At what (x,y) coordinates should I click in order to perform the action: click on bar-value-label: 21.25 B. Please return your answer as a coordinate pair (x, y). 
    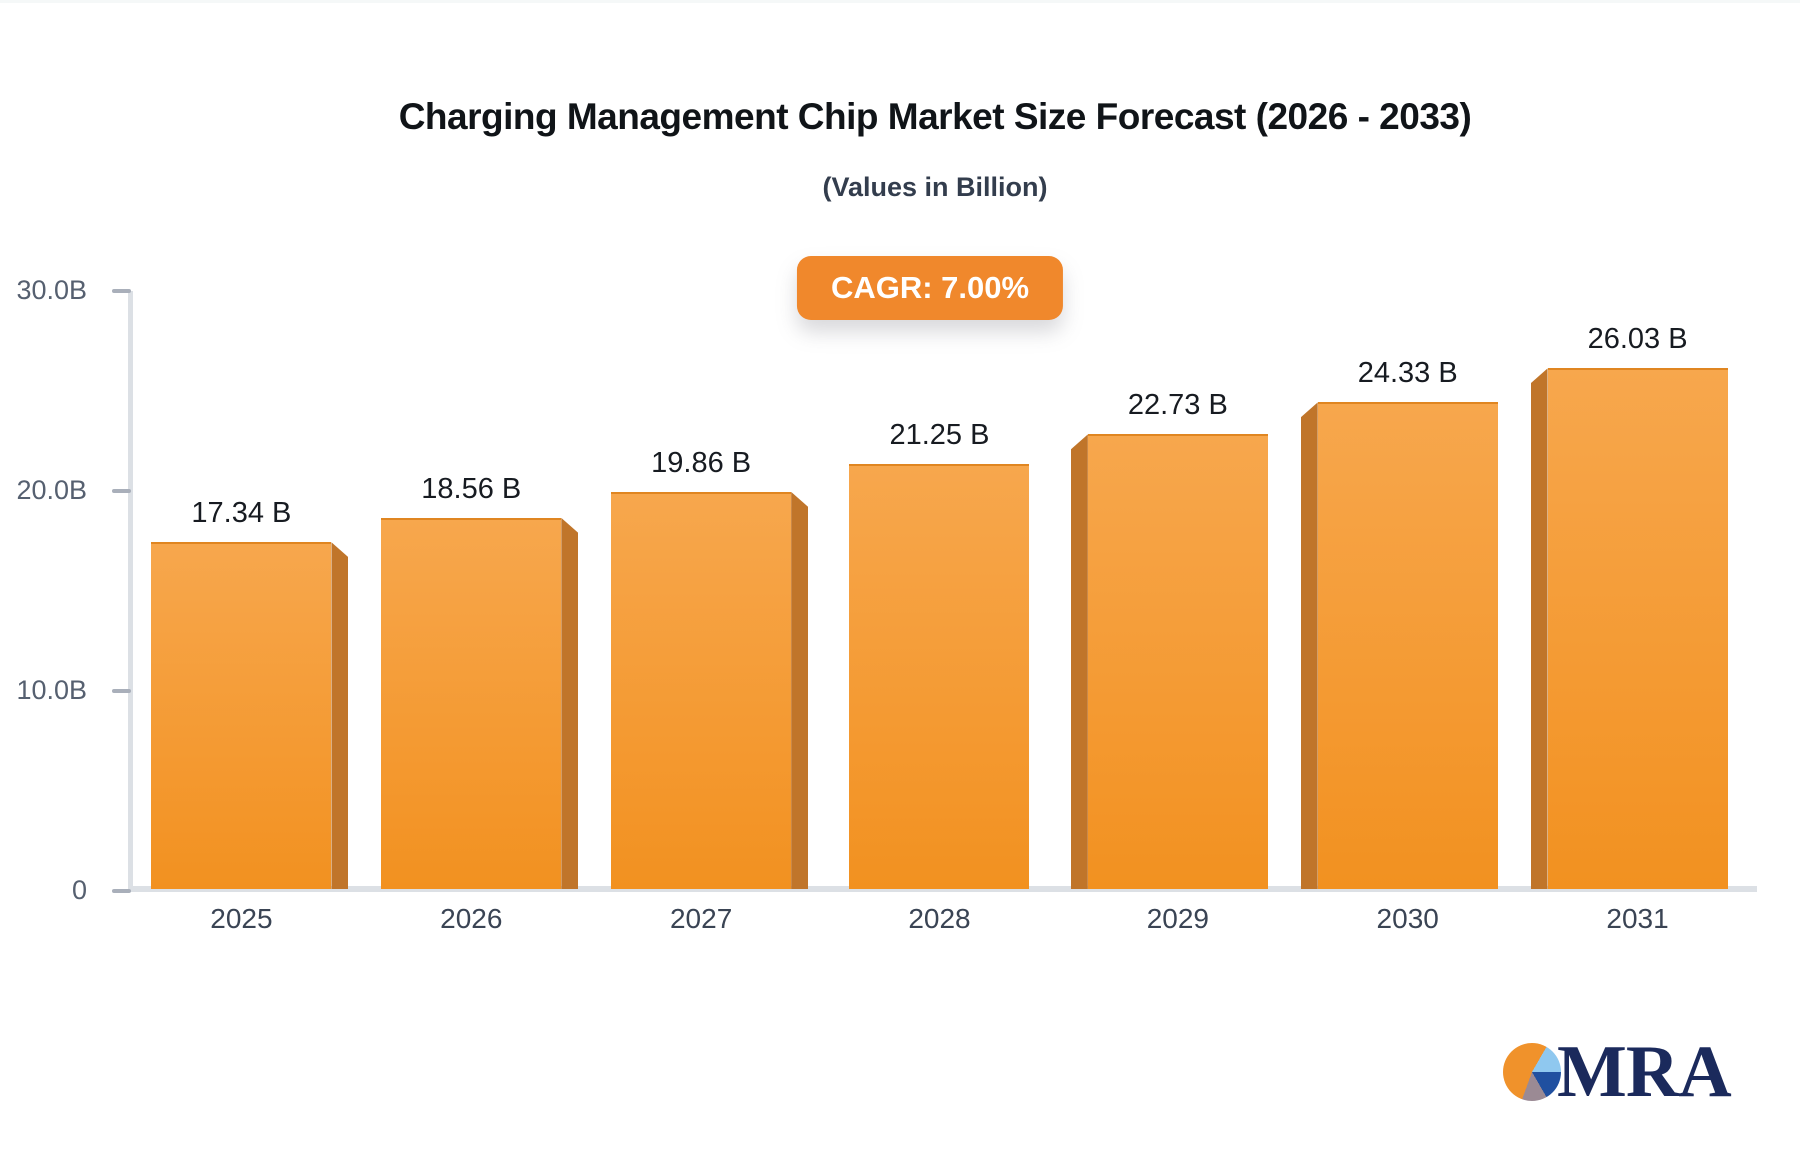
    Looking at the image, I should click on (939, 435).